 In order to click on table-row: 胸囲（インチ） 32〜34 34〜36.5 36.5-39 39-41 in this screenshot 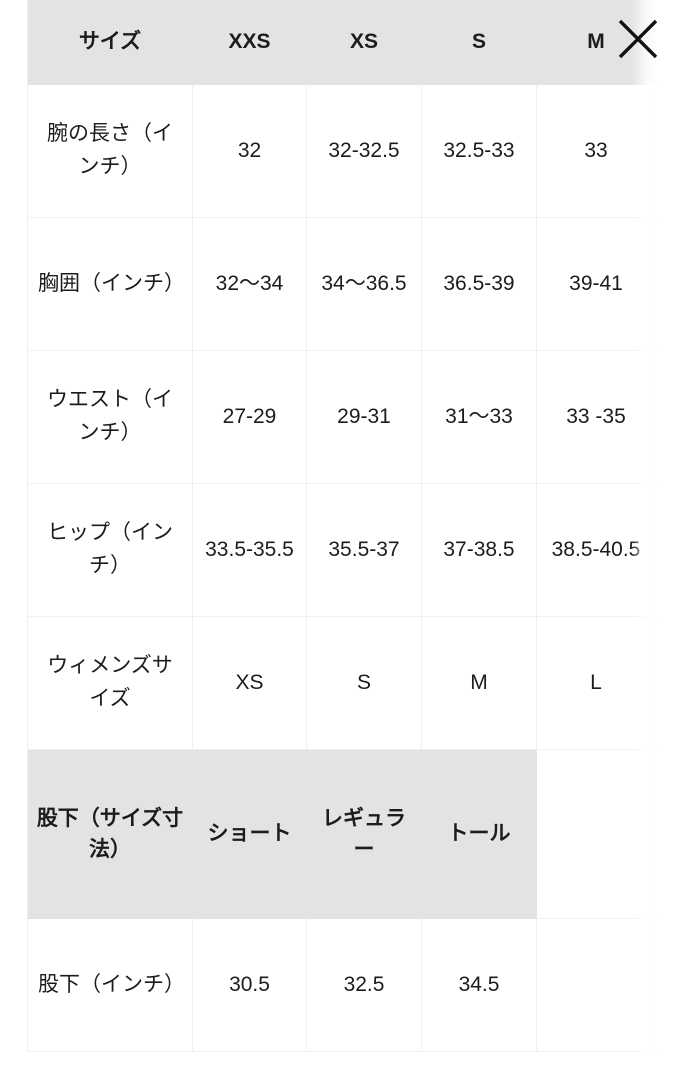, I will do `click(344, 284)`.